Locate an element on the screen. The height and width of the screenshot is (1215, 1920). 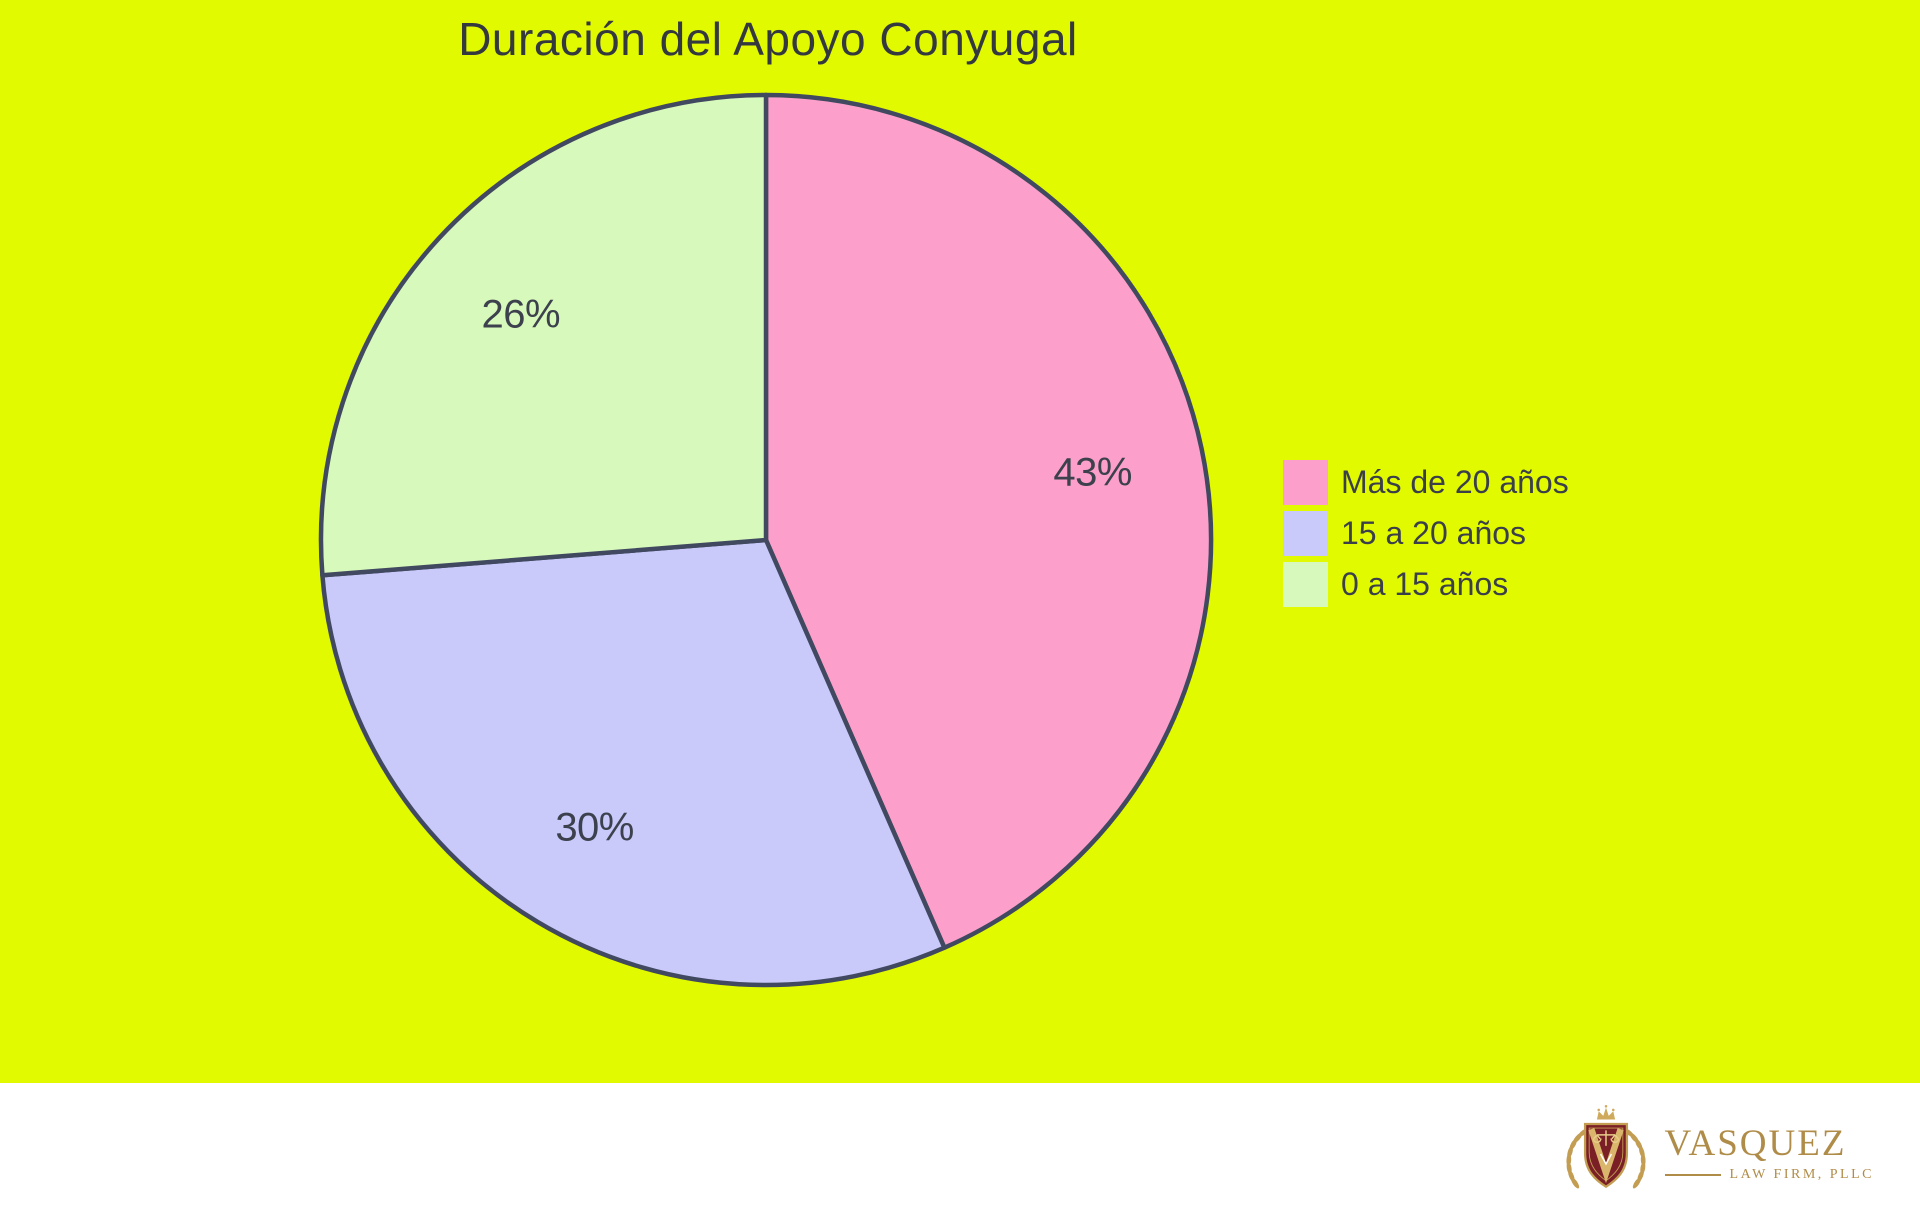
law-firm-crest-icon is located at coordinates (1605, 1147).